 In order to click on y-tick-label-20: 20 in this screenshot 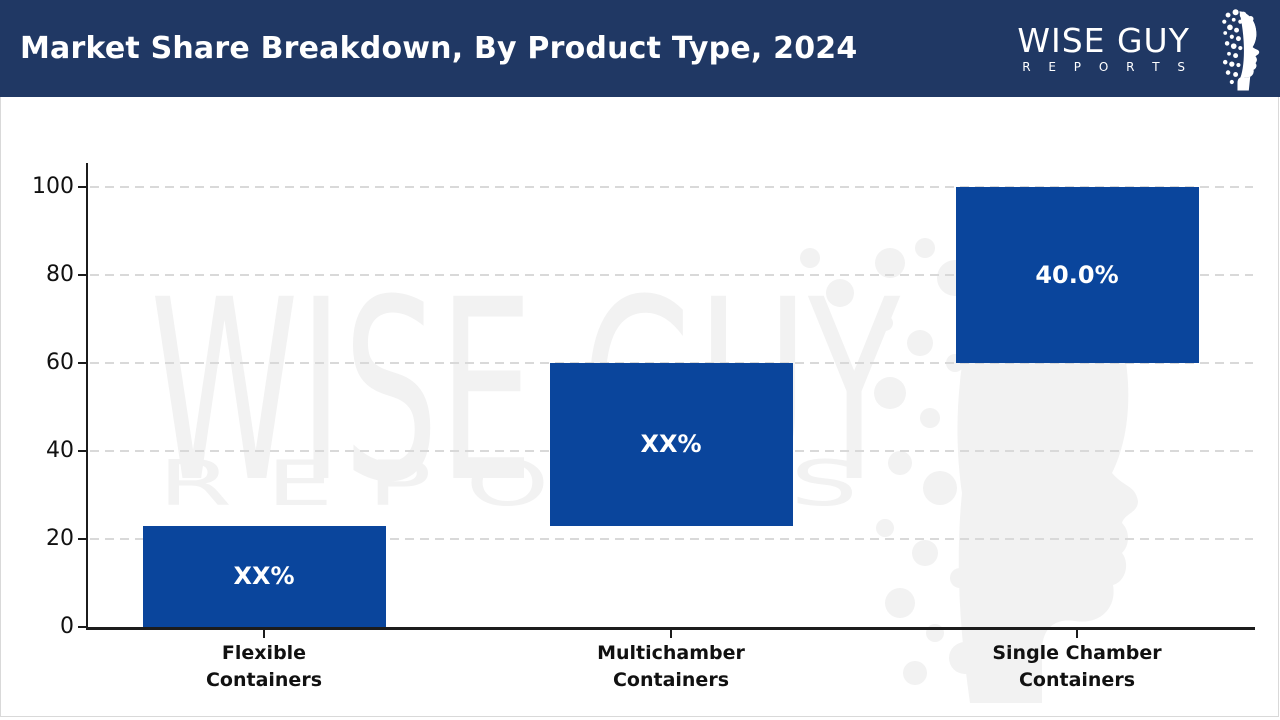, I will do `click(60, 538)`.